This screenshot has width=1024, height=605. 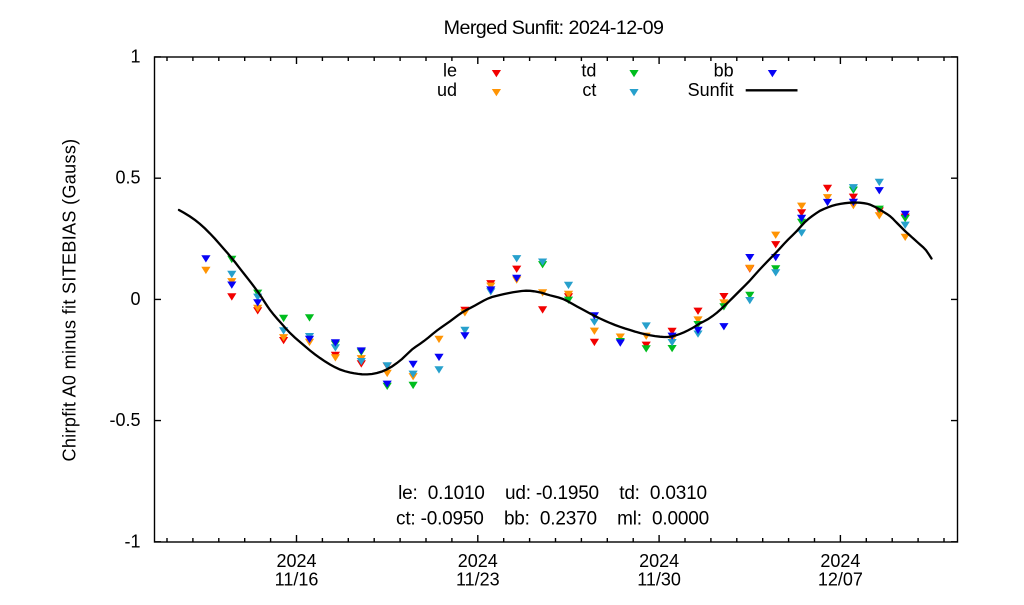 I want to click on svg-text: 11/16, so click(x=297, y=580).